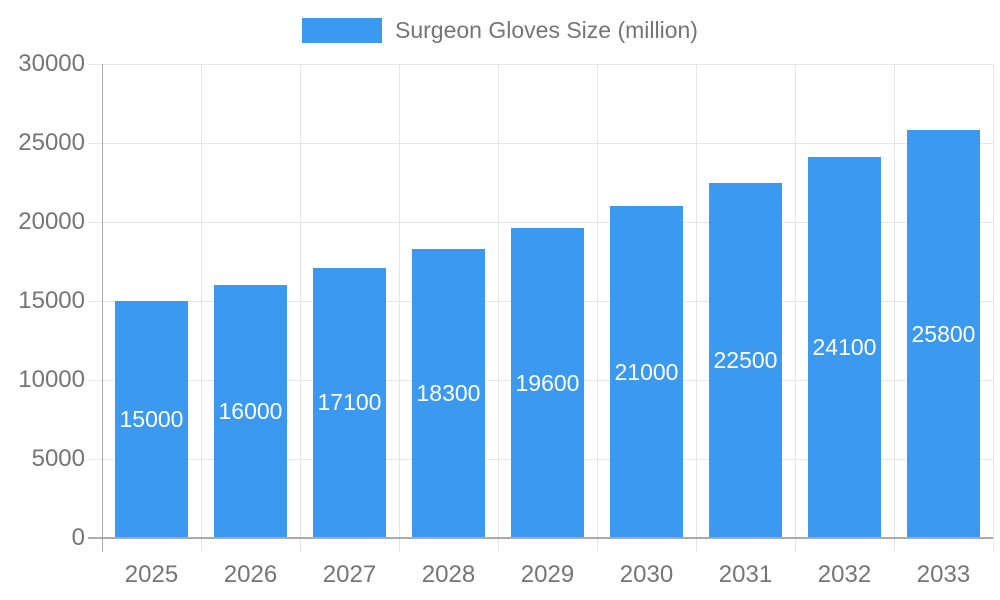 Image resolution: width=1000 pixels, height=600 pixels. What do you see at coordinates (151, 574) in the screenshot?
I see `x-tick-label: 2025` at bounding box center [151, 574].